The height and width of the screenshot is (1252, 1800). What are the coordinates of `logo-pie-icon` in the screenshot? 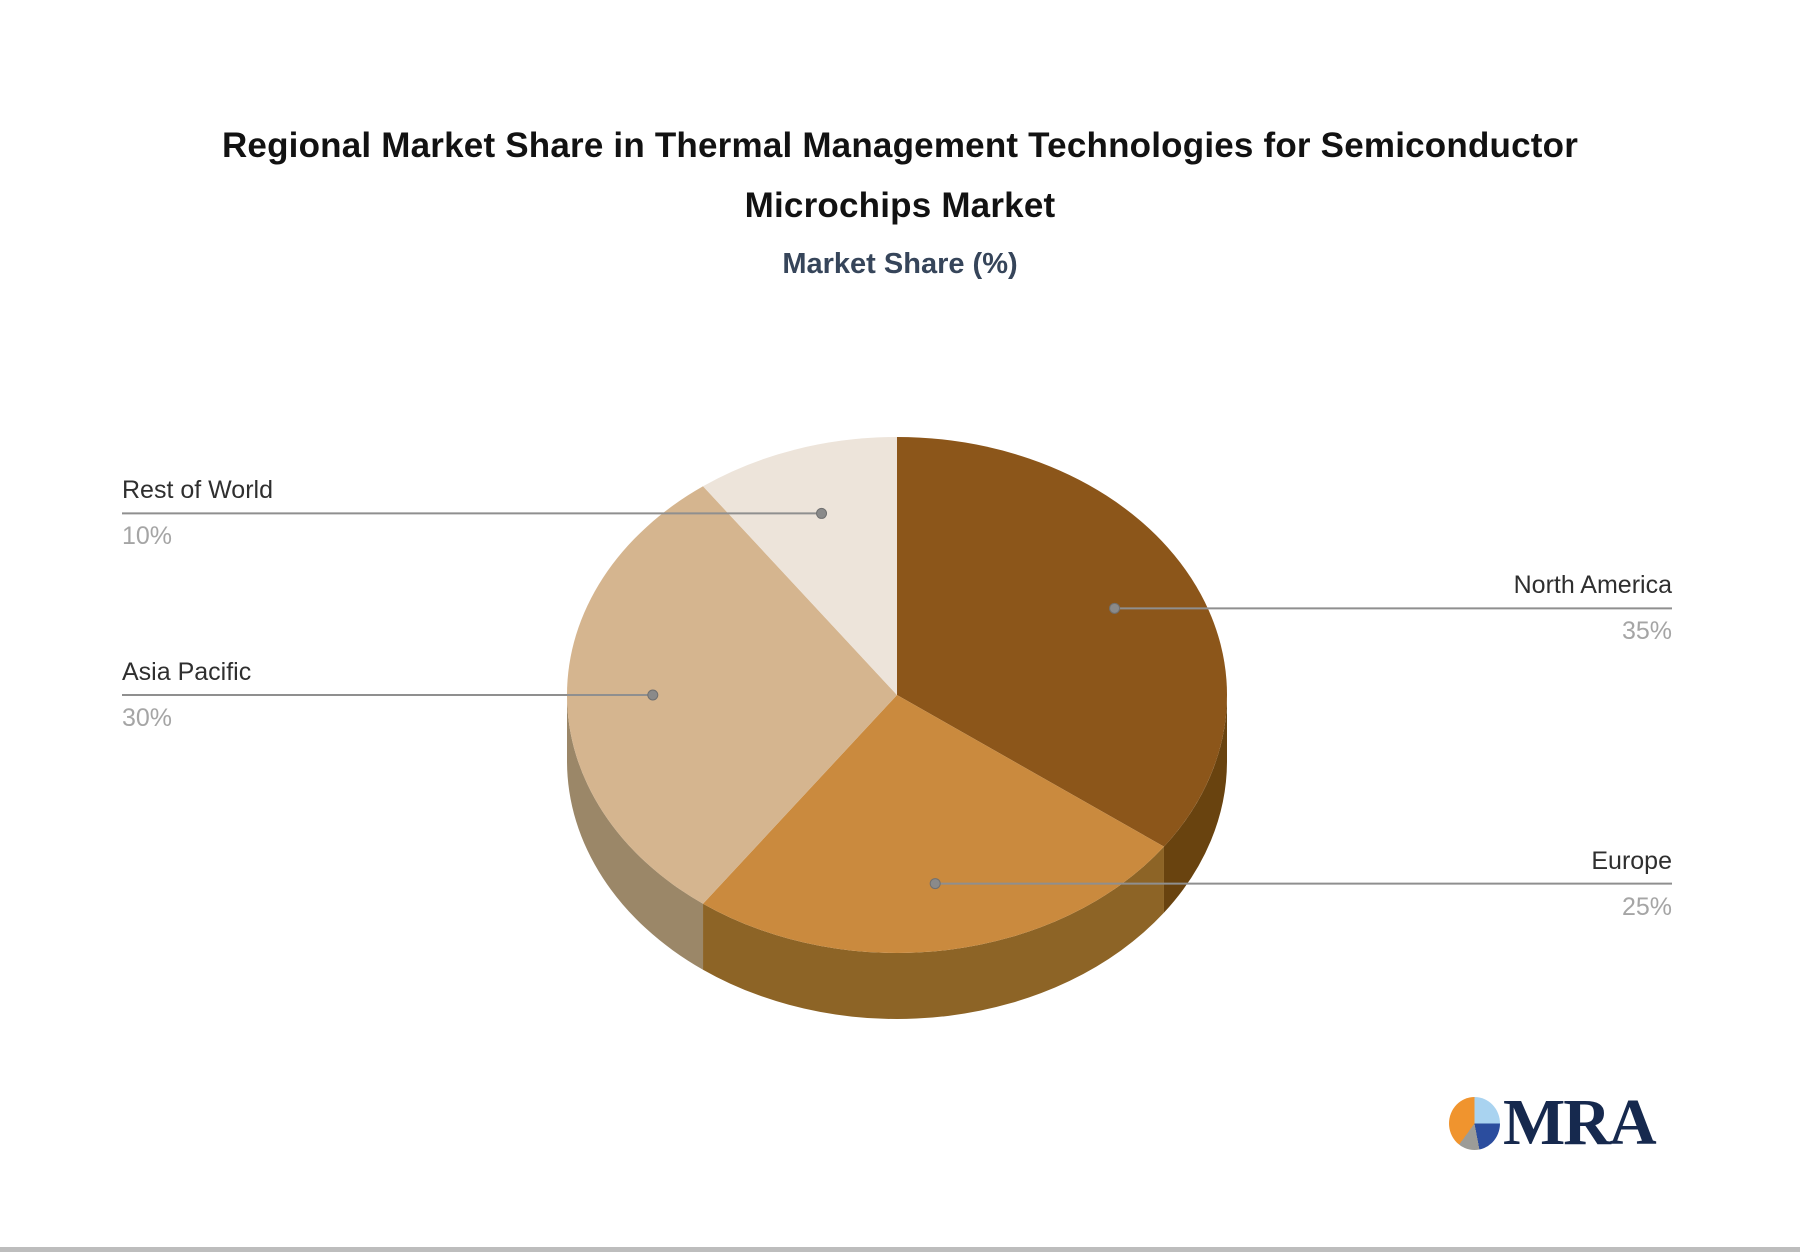 It's located at (1474, 1123).